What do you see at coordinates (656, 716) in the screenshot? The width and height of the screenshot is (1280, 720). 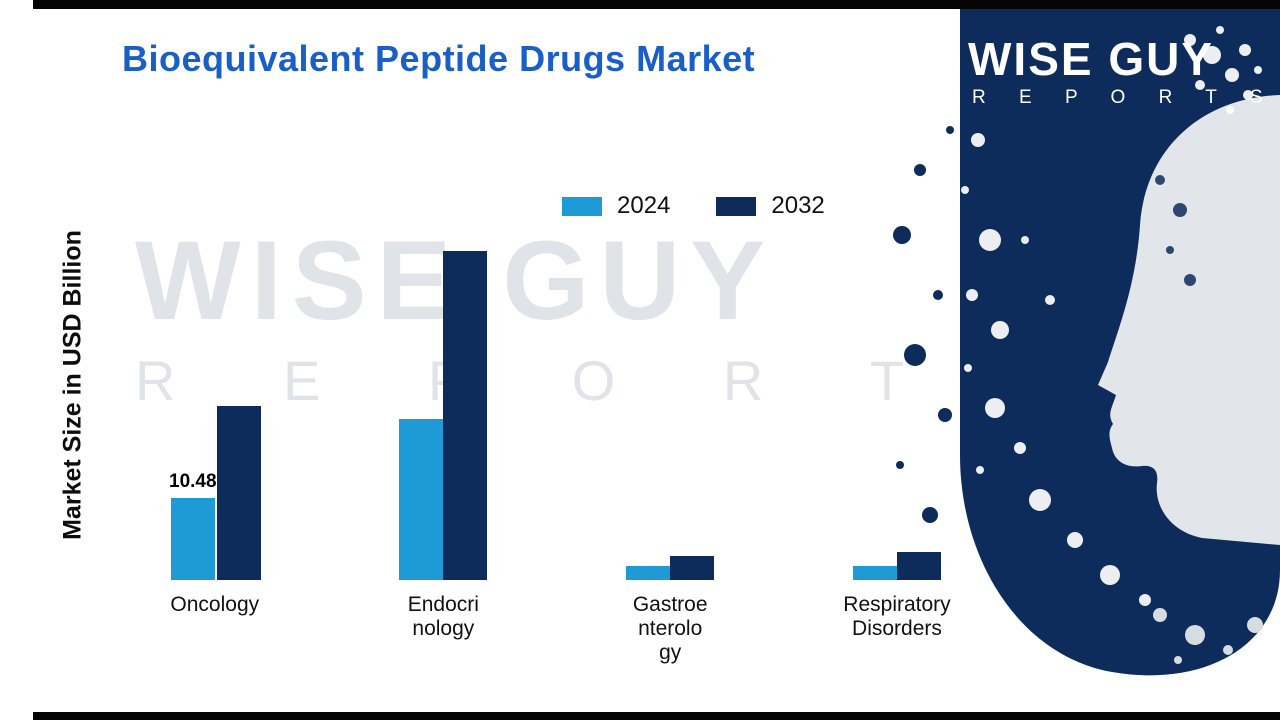 I see `bottom-border-bar` at bounding box center [656, 716].